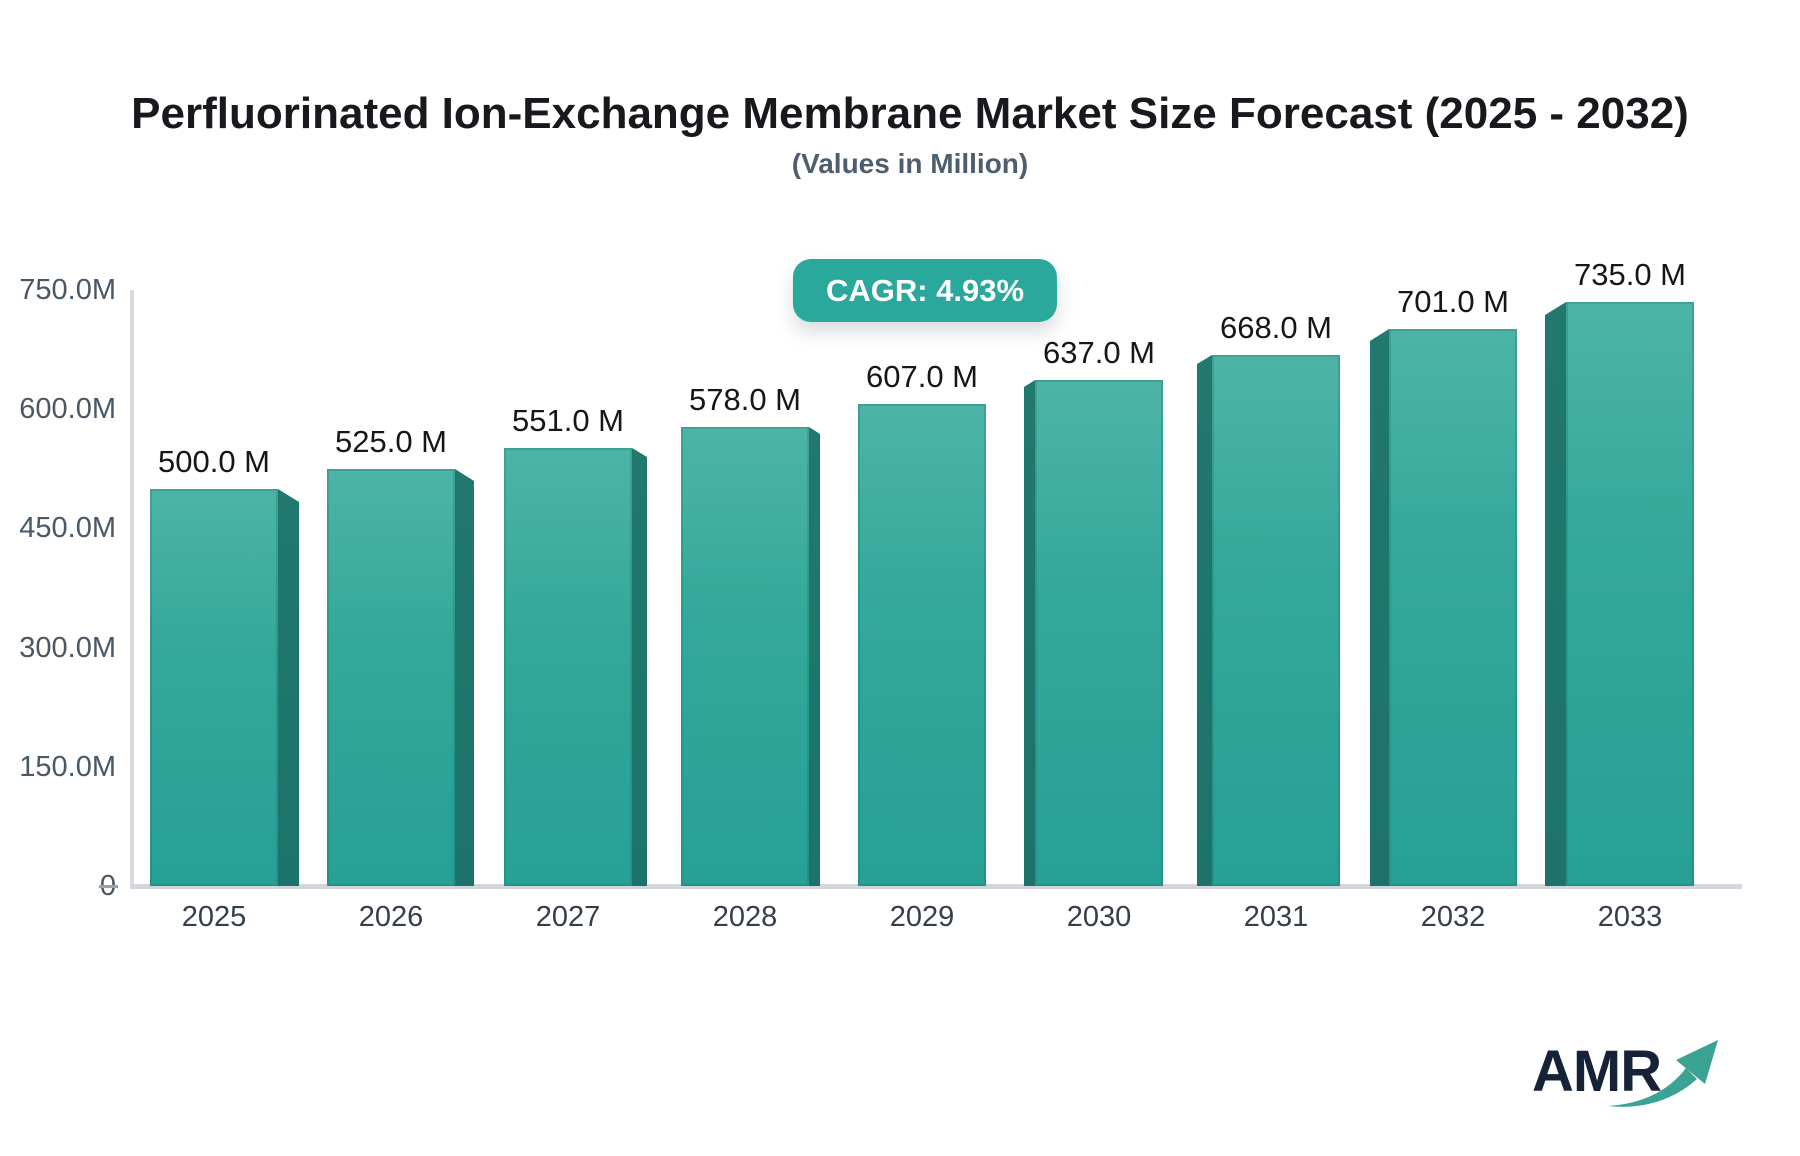 Image resolution: width=1800 pixels, height=1156 pixels. What do you see at coordinates (67, 528) in the screenshot?
I see `y-axis-tick-label: 450.0M` at bounding box center [67, 528].